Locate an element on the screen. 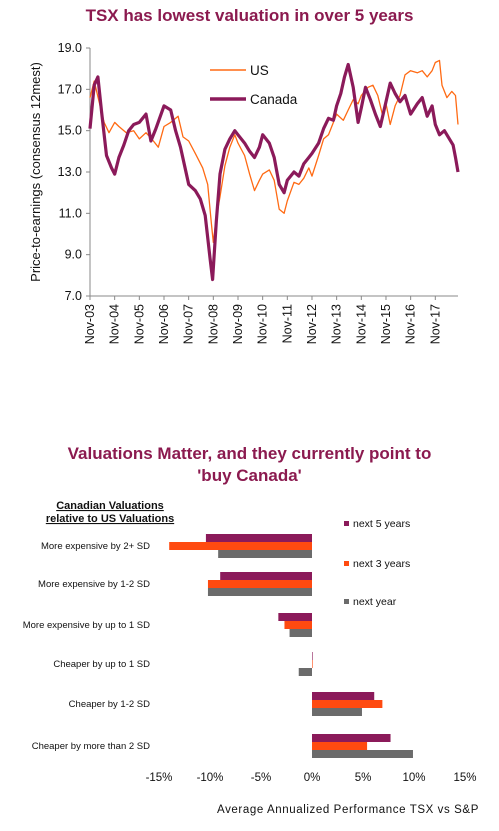 Image resolution: width=499 pixels, height=831 pixels. chart2-legend-swatch-next-3-years is located at coordinates (346, 563).